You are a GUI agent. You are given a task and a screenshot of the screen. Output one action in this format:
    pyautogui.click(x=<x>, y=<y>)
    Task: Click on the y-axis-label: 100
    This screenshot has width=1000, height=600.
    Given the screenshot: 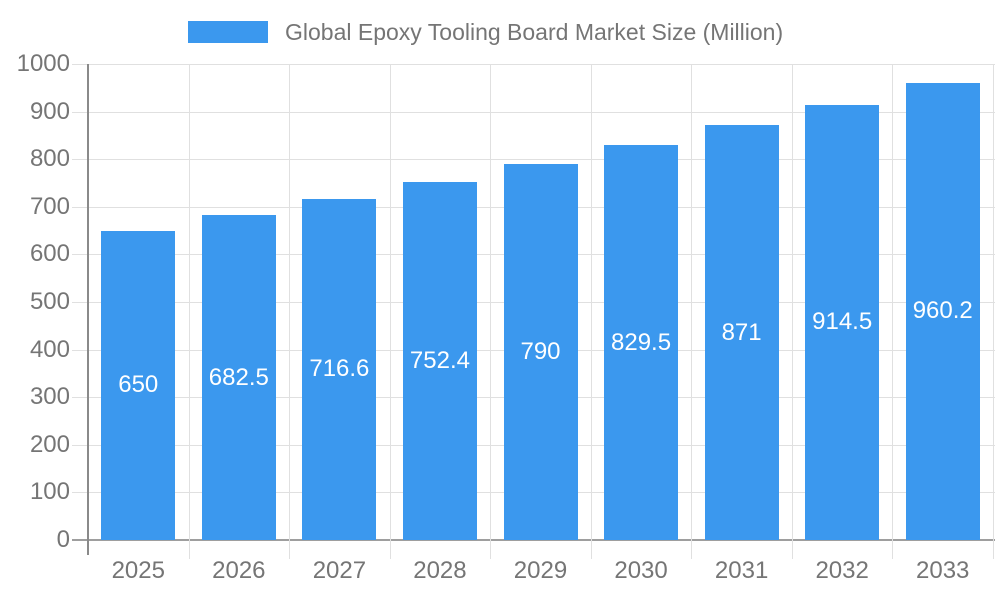 What is the action you would take?
    pyautogui.click(x=49, y=492)
    